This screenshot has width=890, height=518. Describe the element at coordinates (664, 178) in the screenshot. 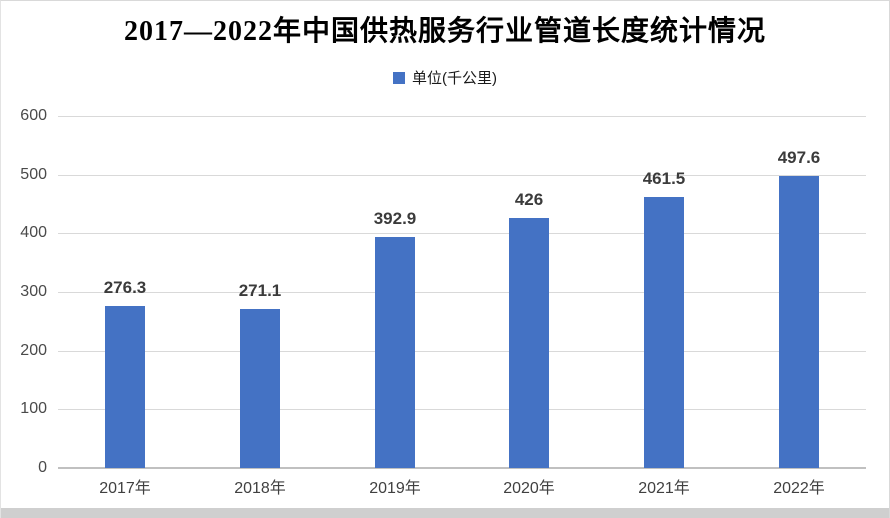

I see `bar-value-label: 461.5` at that location.